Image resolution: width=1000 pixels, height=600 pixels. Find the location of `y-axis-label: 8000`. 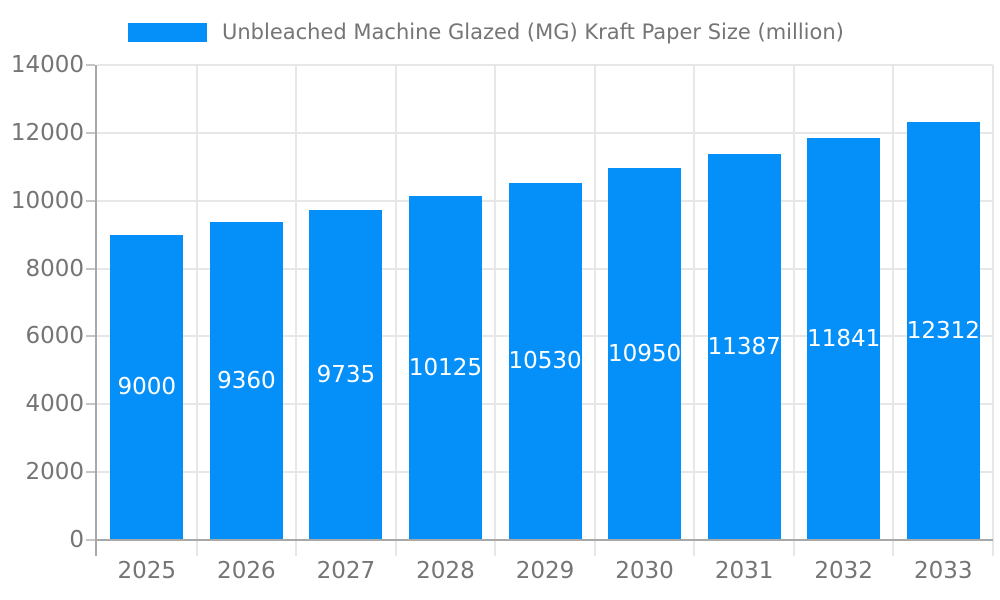

y-axis-label: 8000 is located at coordinates (54, 268).